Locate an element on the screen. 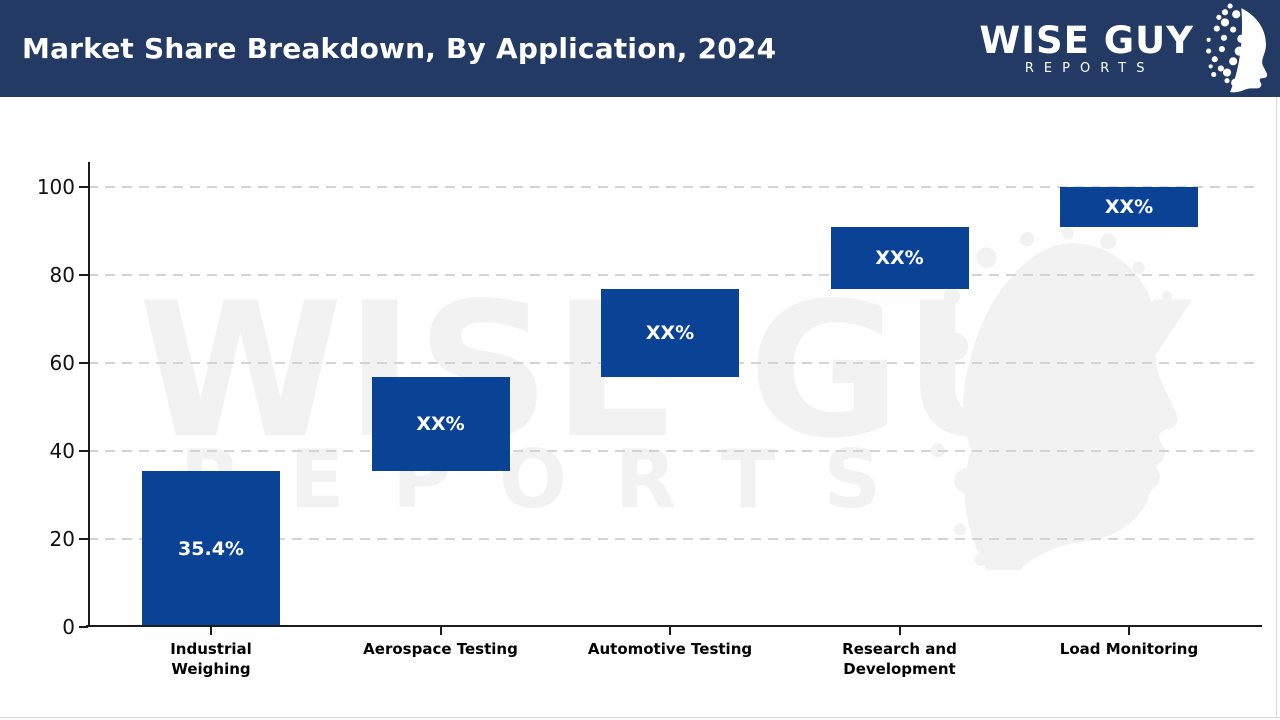  frame-bottom-line is located at coordinates (640, 717).